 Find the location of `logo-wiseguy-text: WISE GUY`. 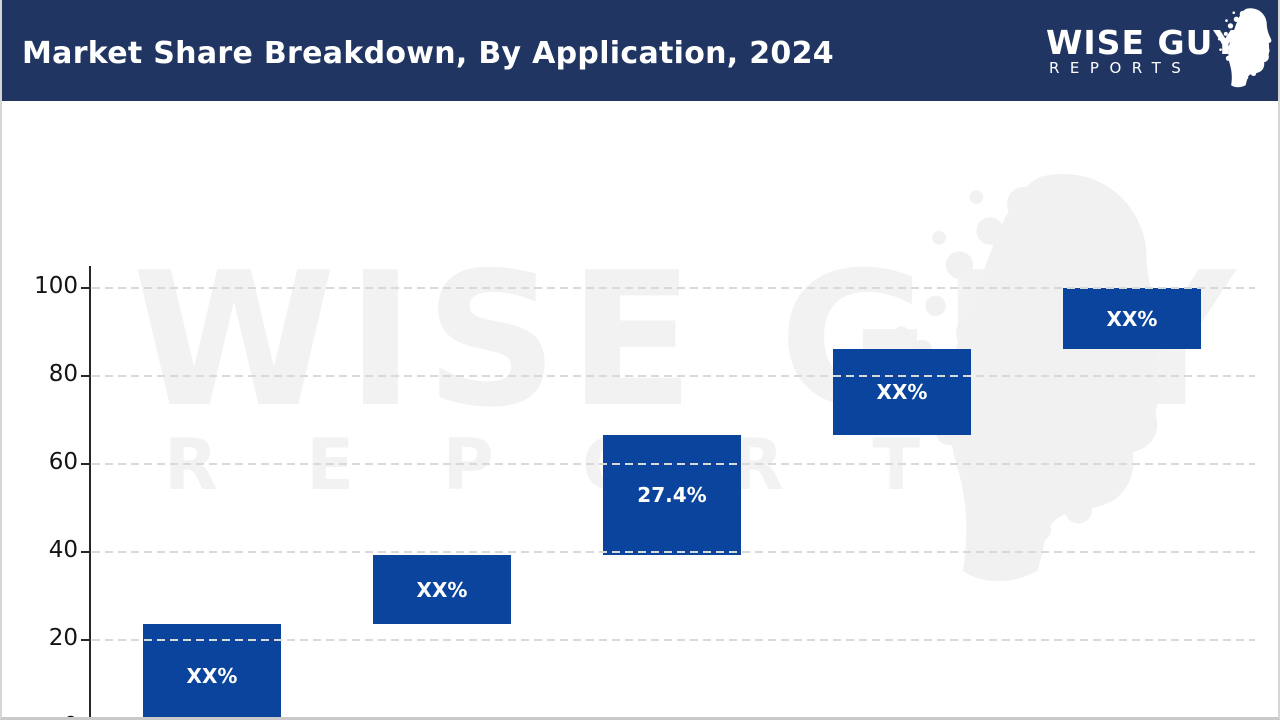

logo-wiseguy-text: WISE GUY is located at coordinates (1142, 42).